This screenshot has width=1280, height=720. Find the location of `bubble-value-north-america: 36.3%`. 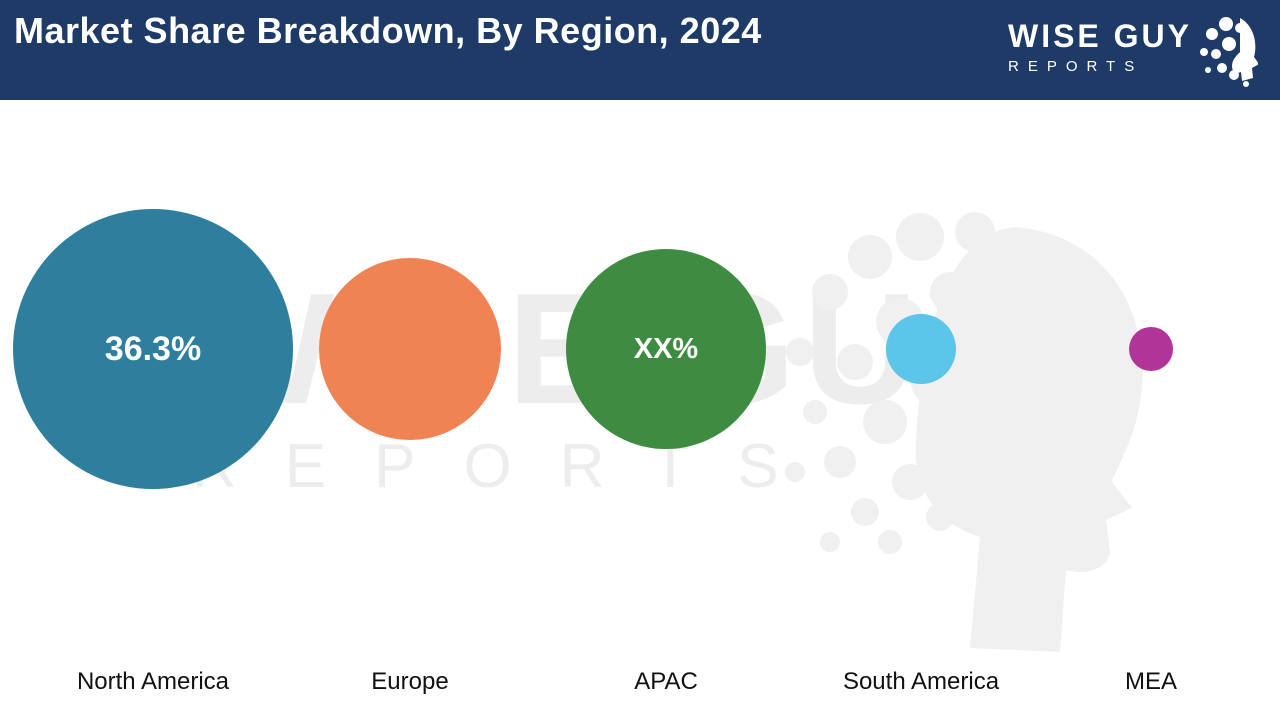

bubble-value-north-america: 36.3% is located at coordinates (153, 348).